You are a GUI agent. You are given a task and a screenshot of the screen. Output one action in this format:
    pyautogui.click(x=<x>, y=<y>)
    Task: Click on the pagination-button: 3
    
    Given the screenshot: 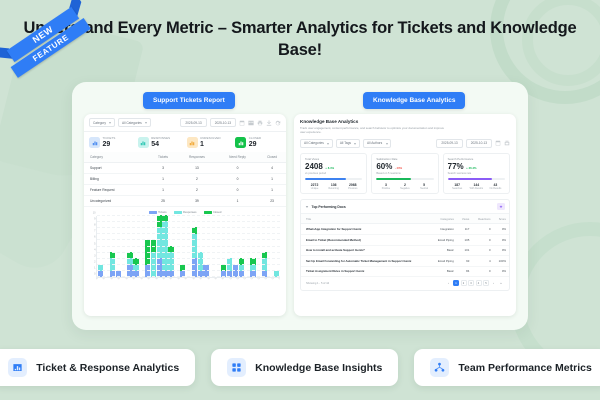 What is the action you would take?
    pyautogui.click(x=471, y=283)
    